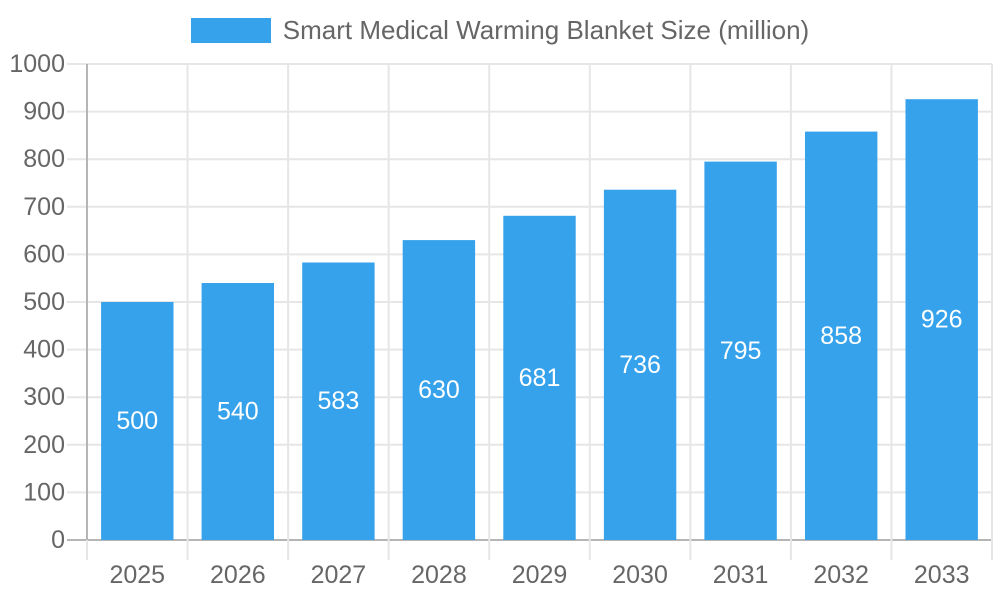 The height and width of the screenshot is (600, 1000). I want to click on bar-value-label: 500, so click(137, 421).